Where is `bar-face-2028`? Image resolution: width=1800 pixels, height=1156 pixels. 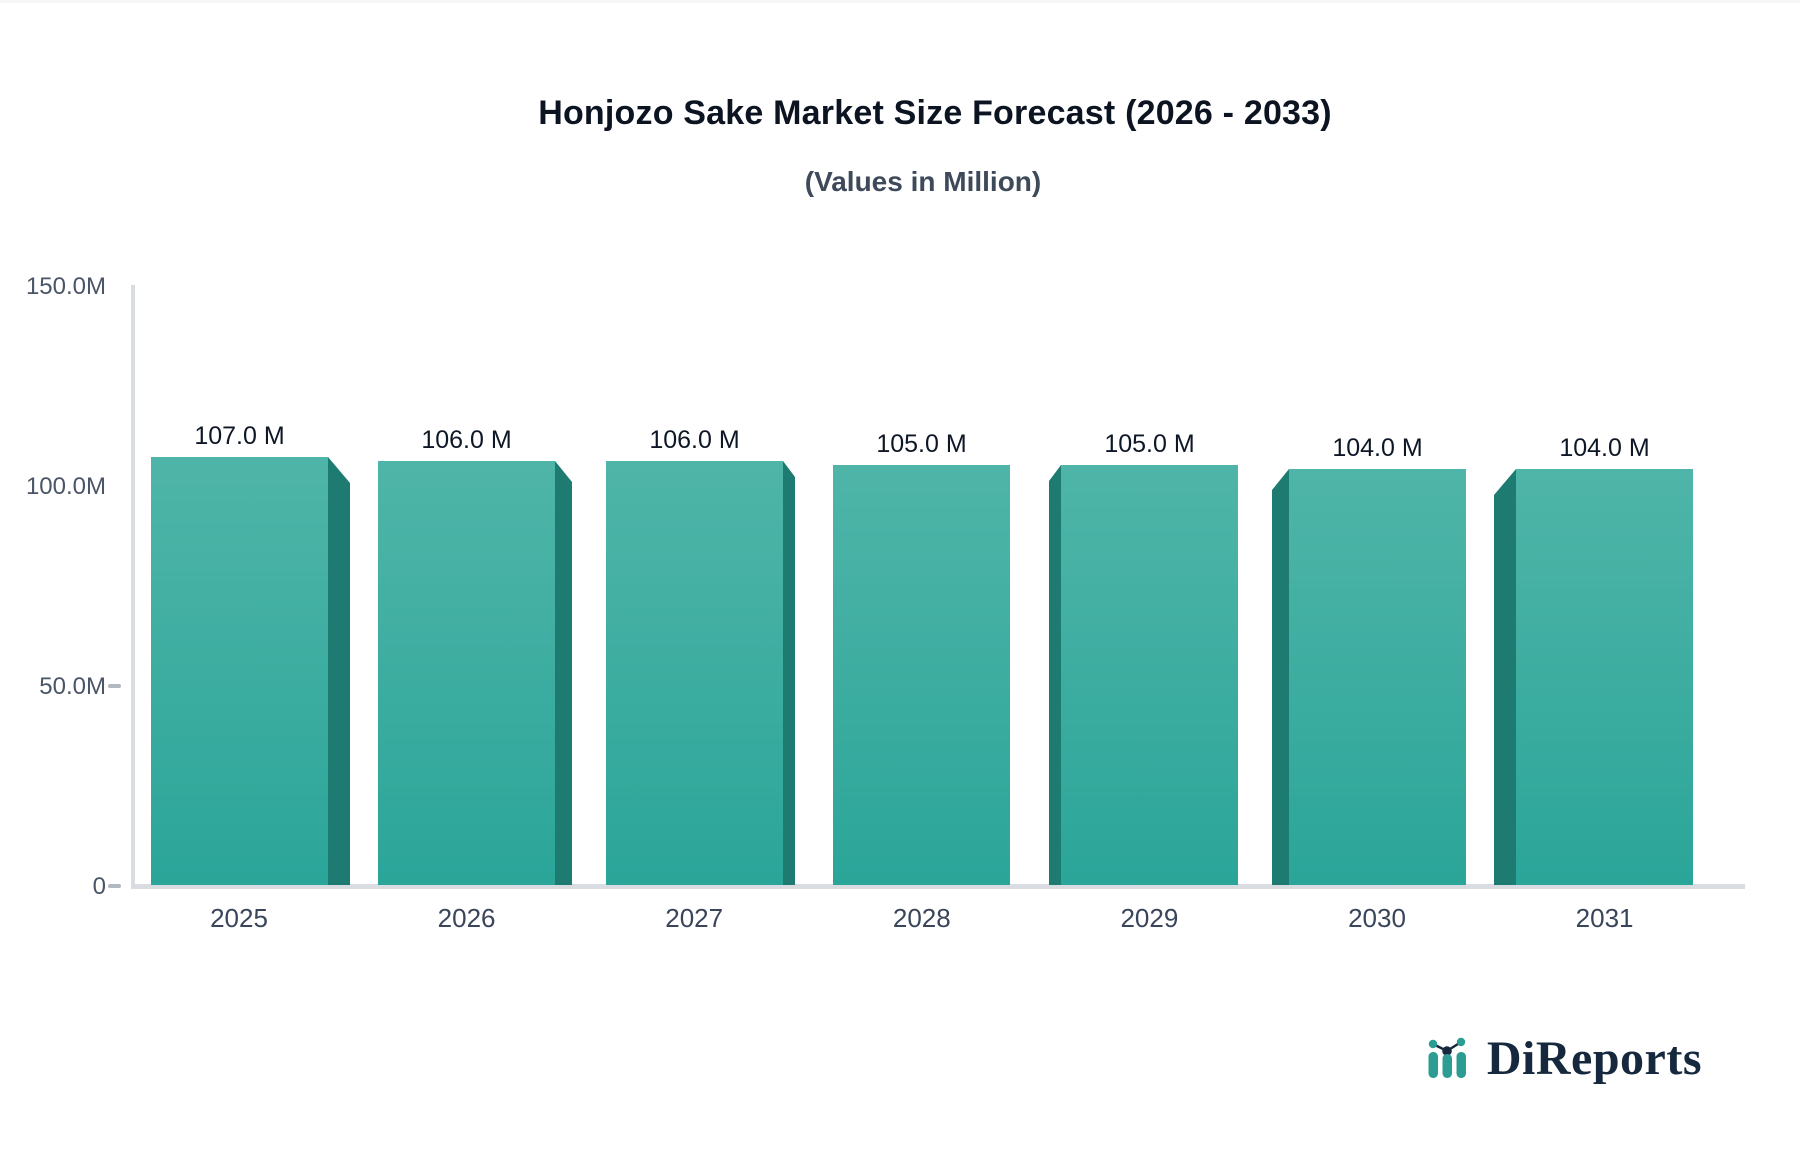 bar-face-2028 is located at coordinates (921, 675).